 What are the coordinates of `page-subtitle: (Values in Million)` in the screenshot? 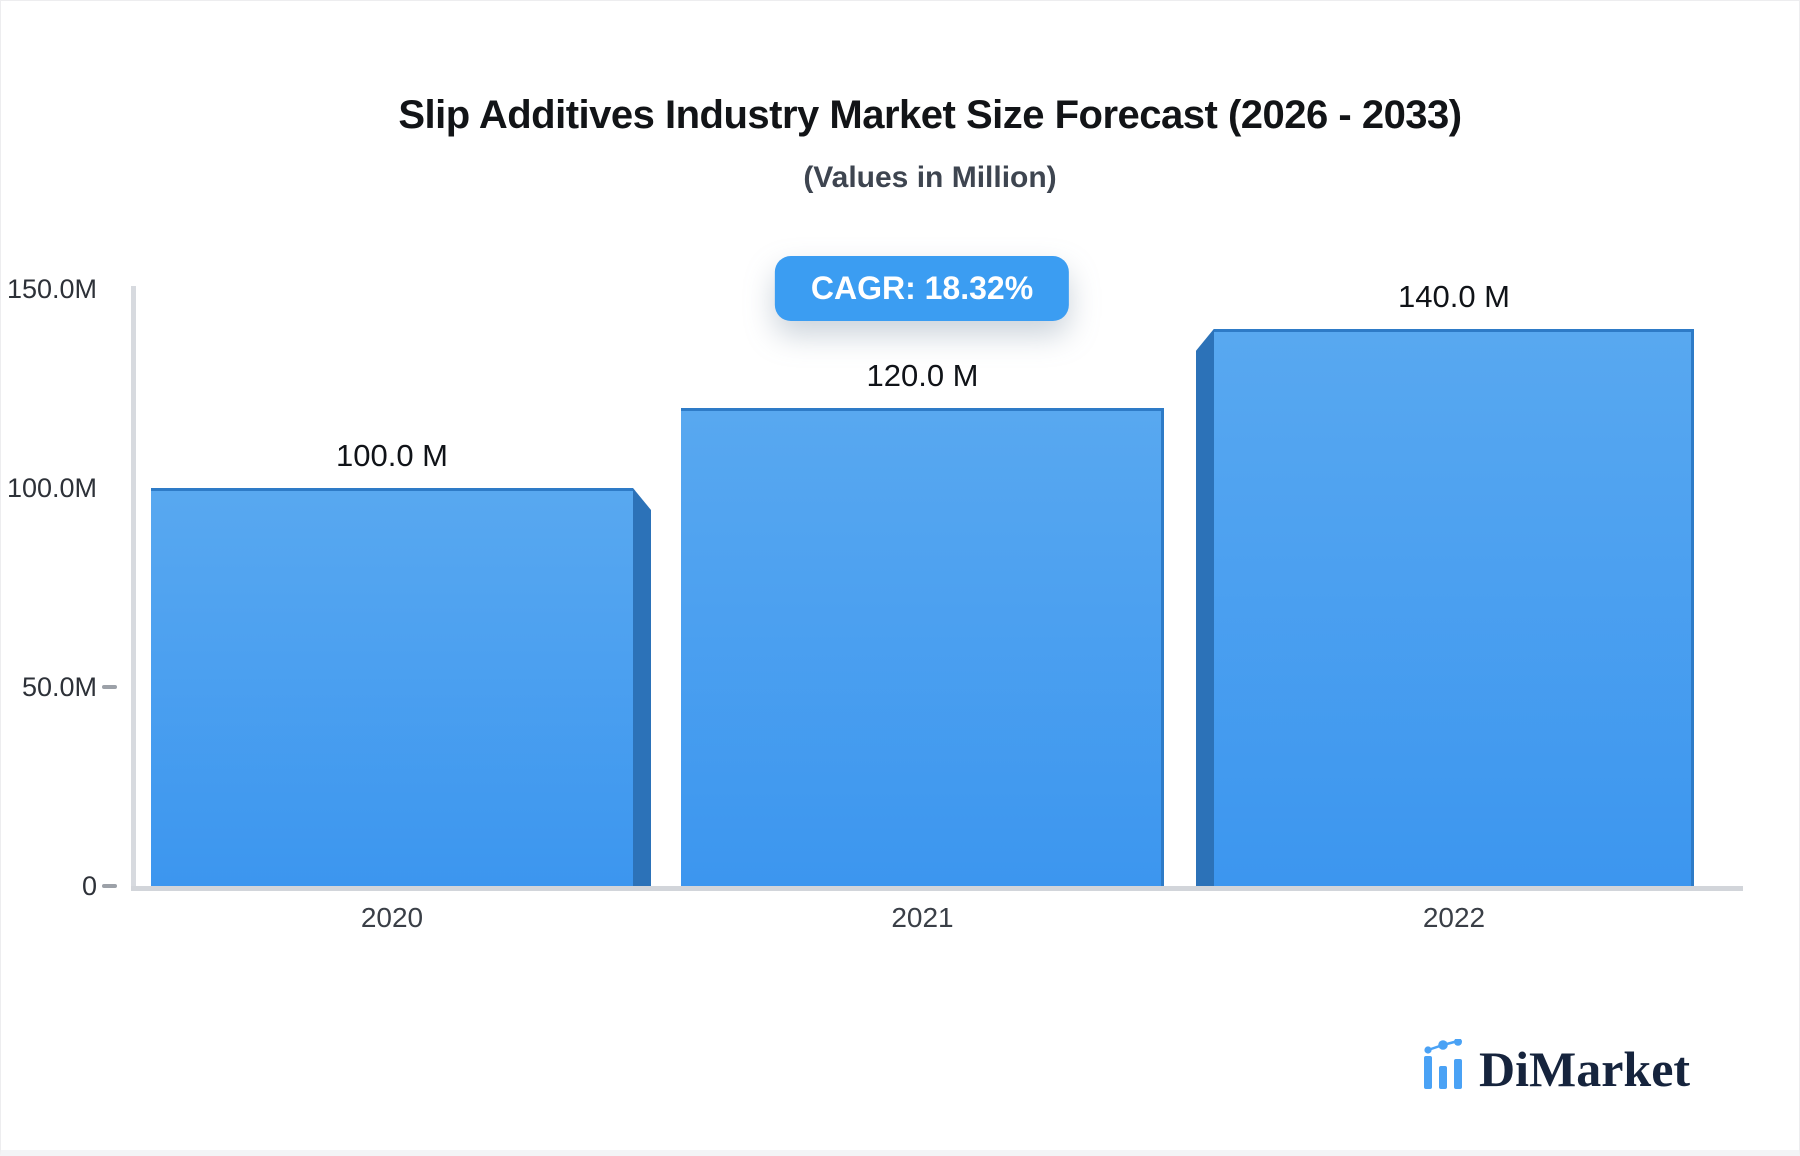 It's located at (930, 177).